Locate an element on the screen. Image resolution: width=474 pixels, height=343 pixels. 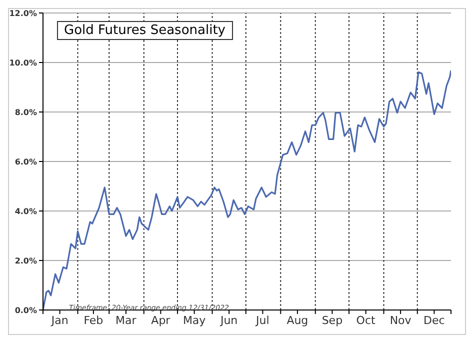
y-tick-label: 8.0% is located at coordinates (25, 112).